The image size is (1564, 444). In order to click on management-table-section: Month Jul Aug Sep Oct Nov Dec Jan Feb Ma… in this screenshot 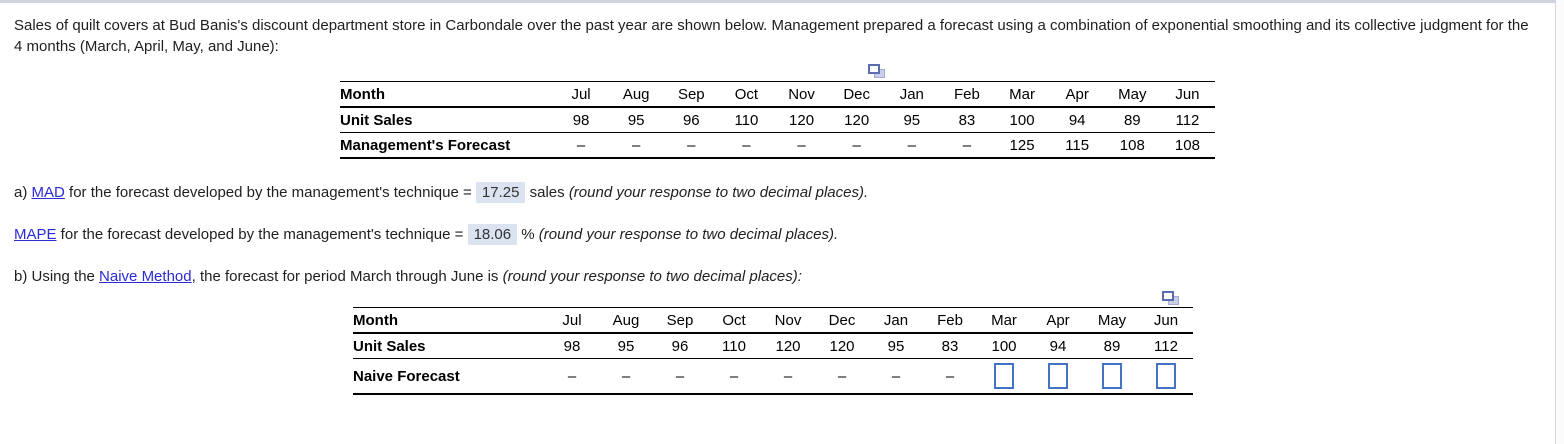, I will do `click(777, 111)`.